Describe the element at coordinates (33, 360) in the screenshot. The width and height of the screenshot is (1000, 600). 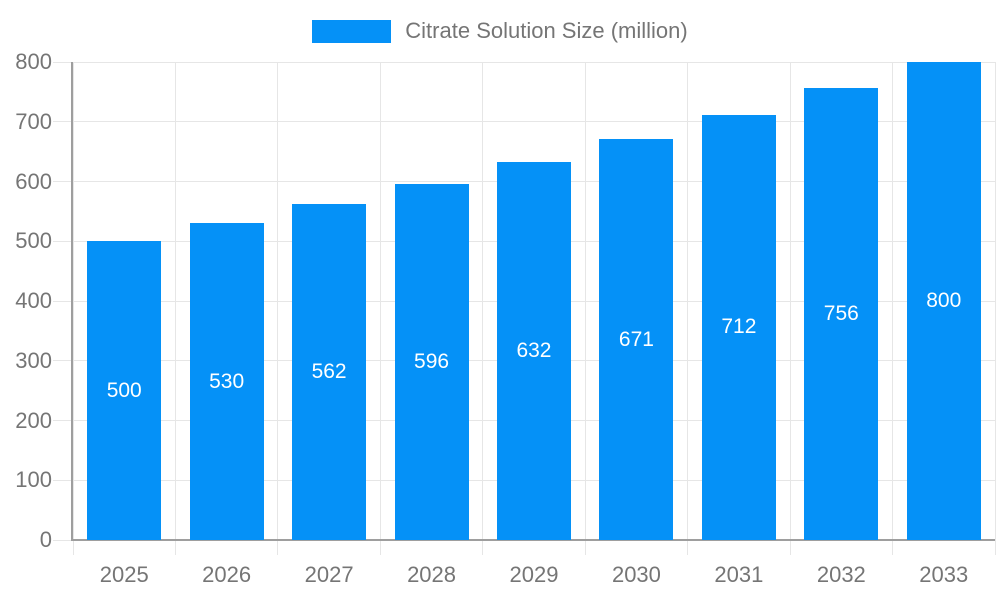
I see `y-axis-tick-label: 300` at that location.